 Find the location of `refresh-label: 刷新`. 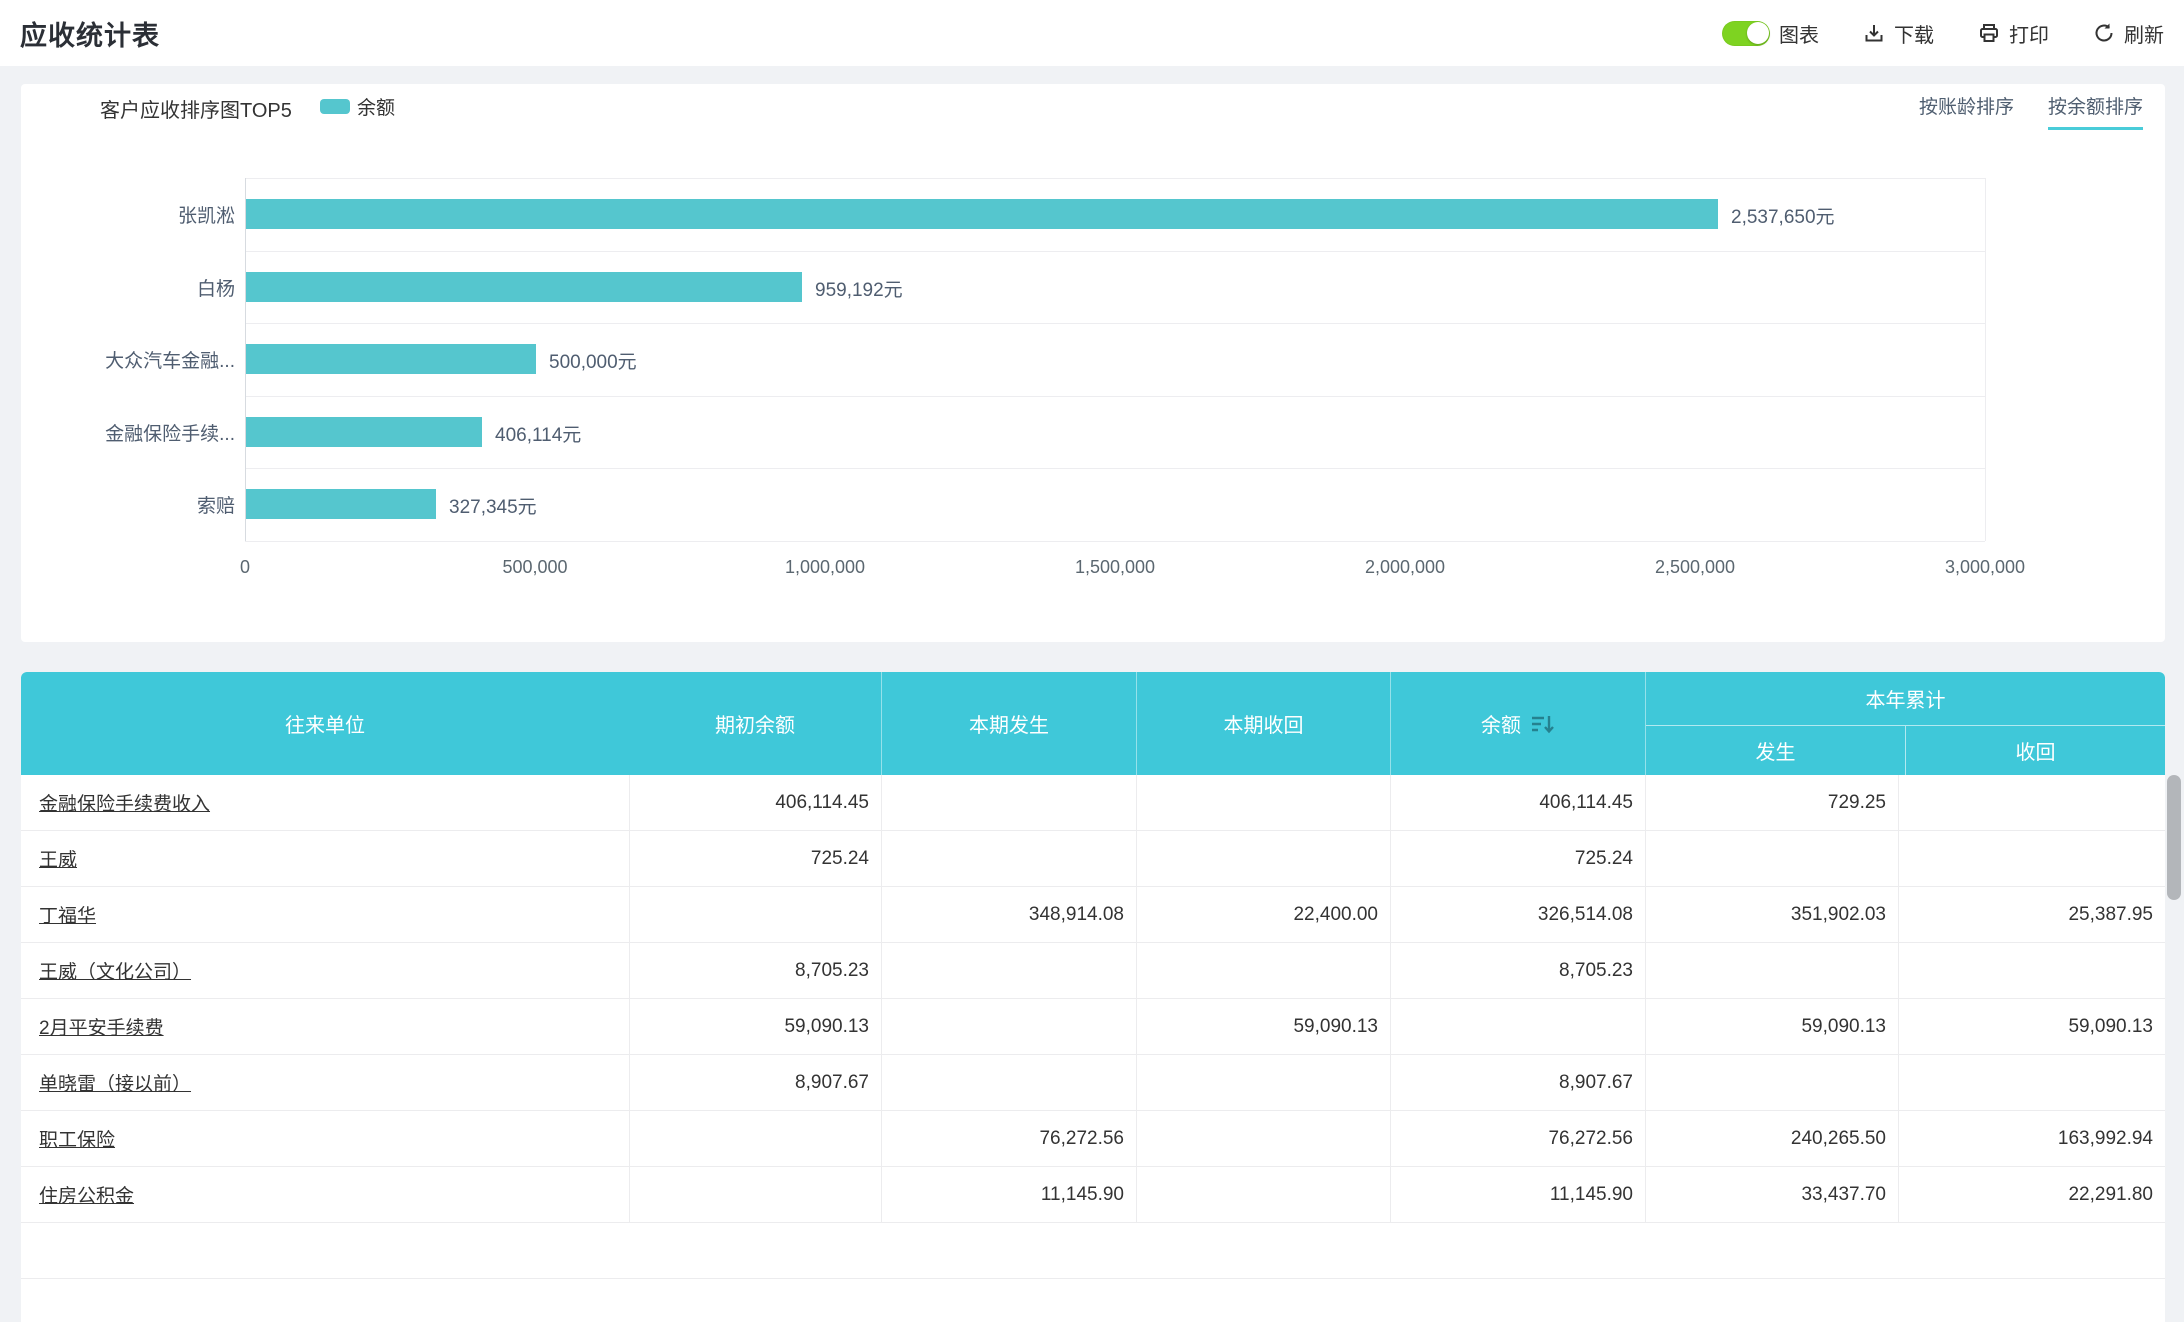

refresh-label: 刷新 is located at coordinates (2144, 35).